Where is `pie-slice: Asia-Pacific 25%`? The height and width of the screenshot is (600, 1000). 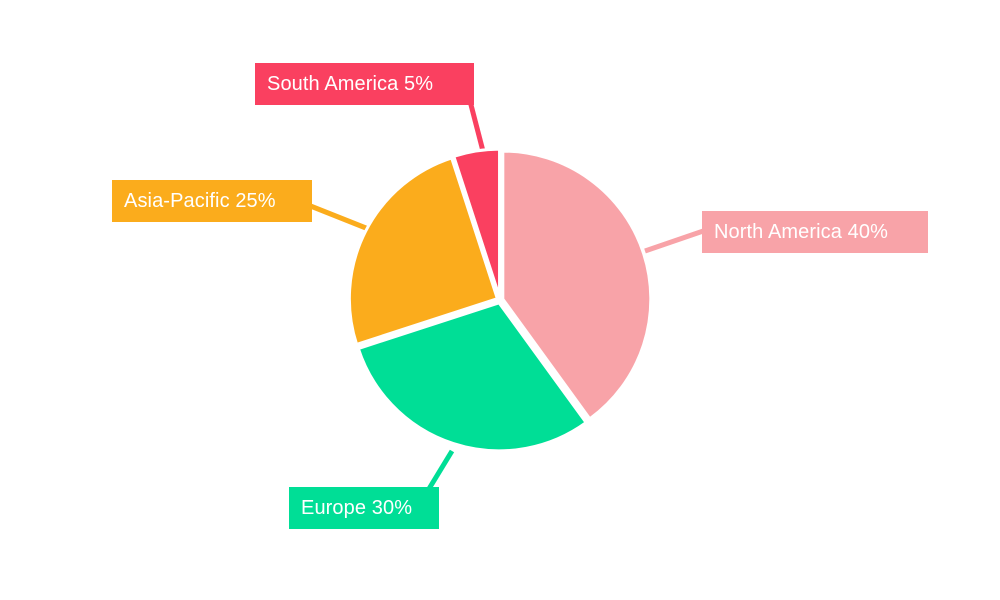
pie-slice: Asia-Pacific 25% is located at coordinates (423, 251).